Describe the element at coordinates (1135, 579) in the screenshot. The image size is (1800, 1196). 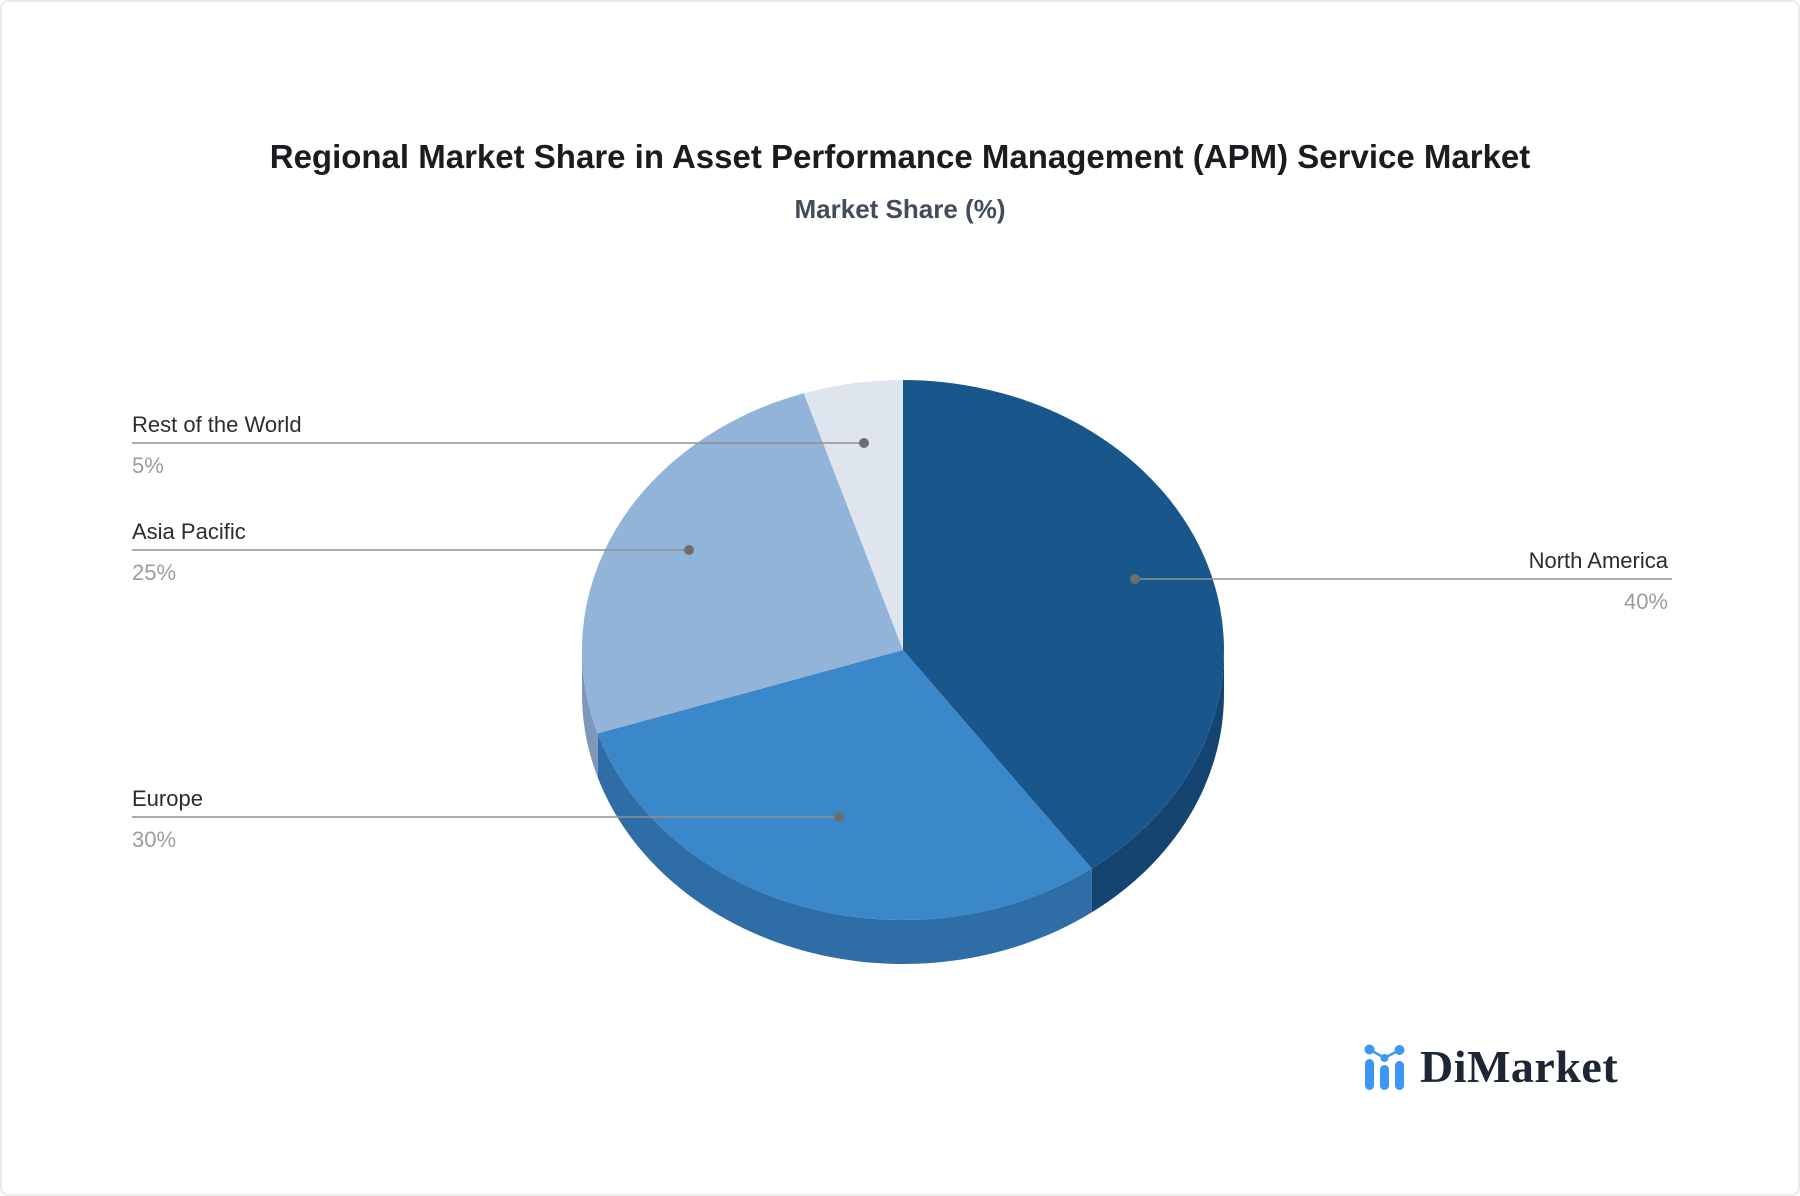
I see `leader-dot-north-america` at that location.